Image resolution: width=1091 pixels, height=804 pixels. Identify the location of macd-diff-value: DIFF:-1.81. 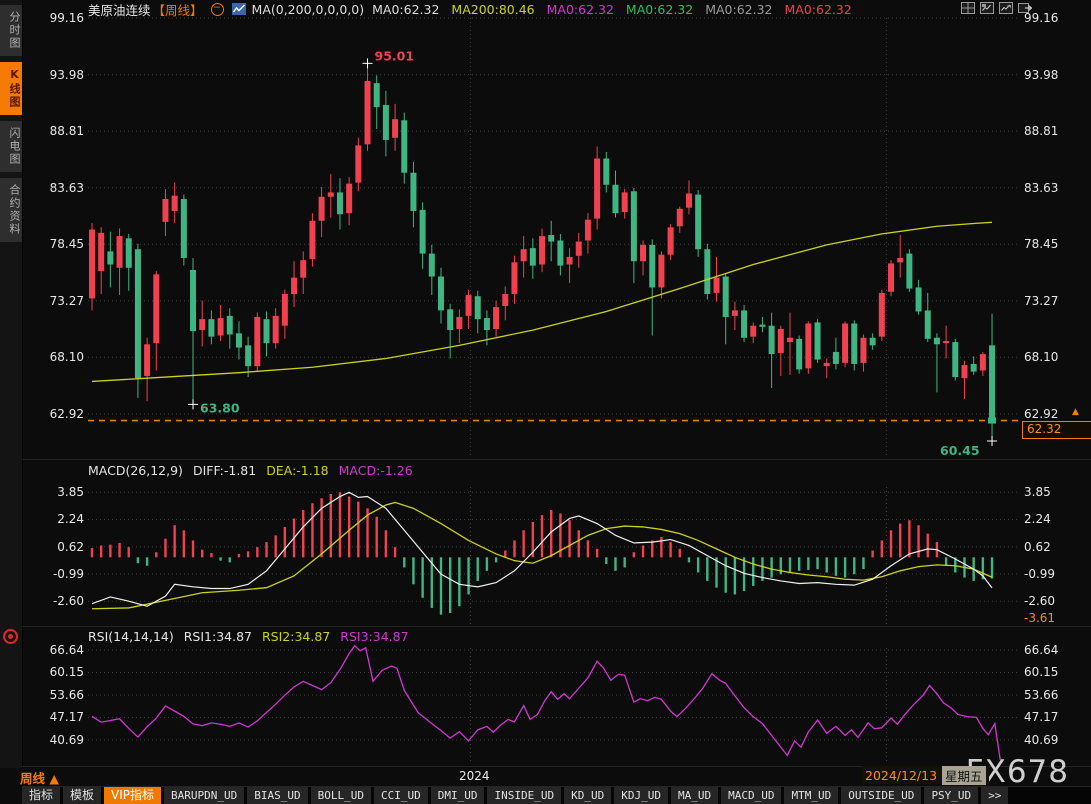
(224, 470).